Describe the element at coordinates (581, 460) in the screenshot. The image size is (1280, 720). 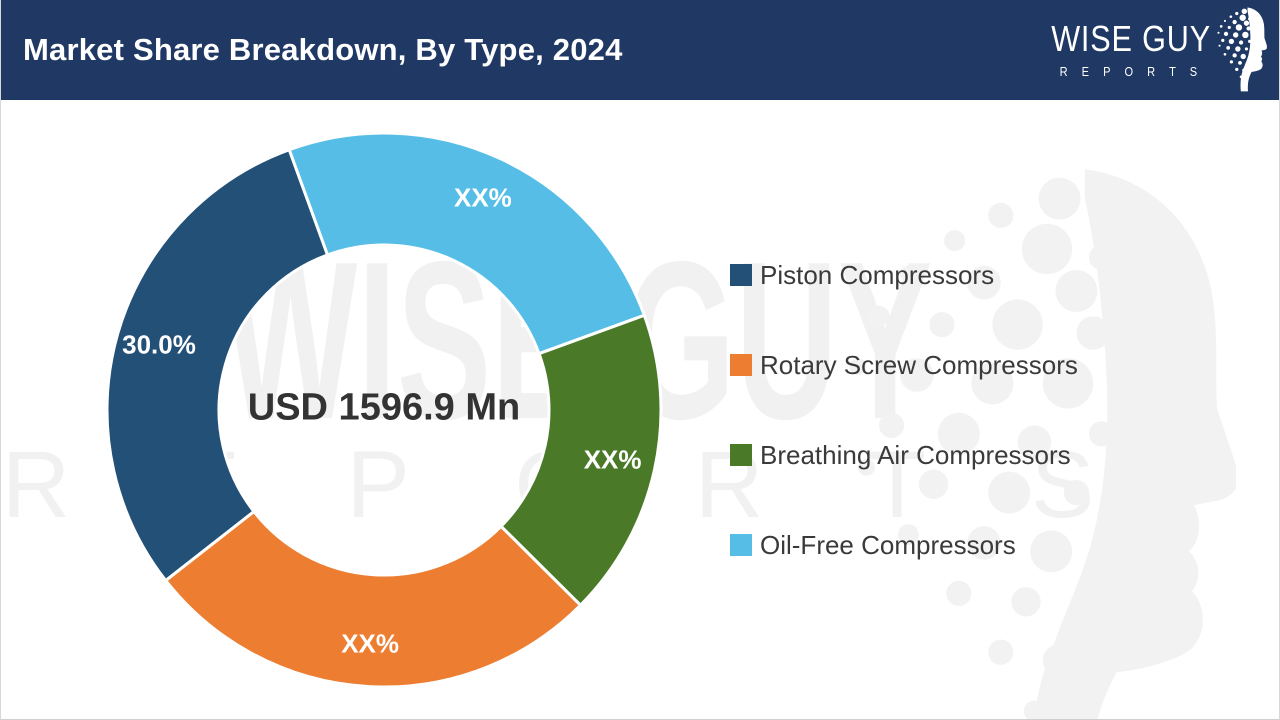
I see `wedge-breathing-air-compressors` at that location.